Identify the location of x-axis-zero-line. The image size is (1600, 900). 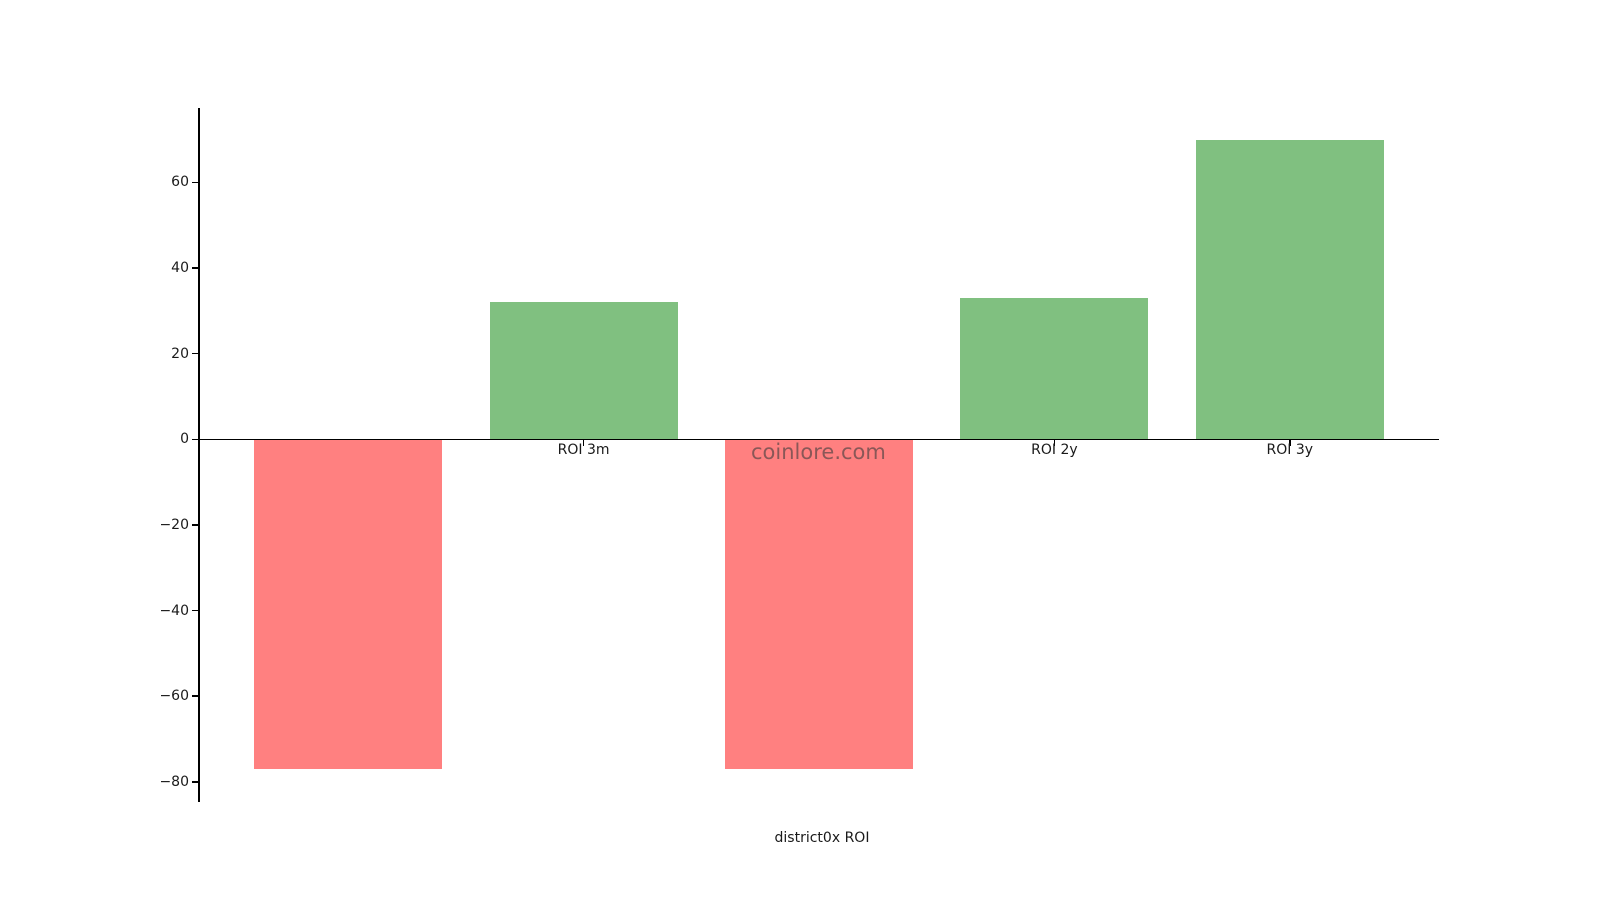
(819, 439).